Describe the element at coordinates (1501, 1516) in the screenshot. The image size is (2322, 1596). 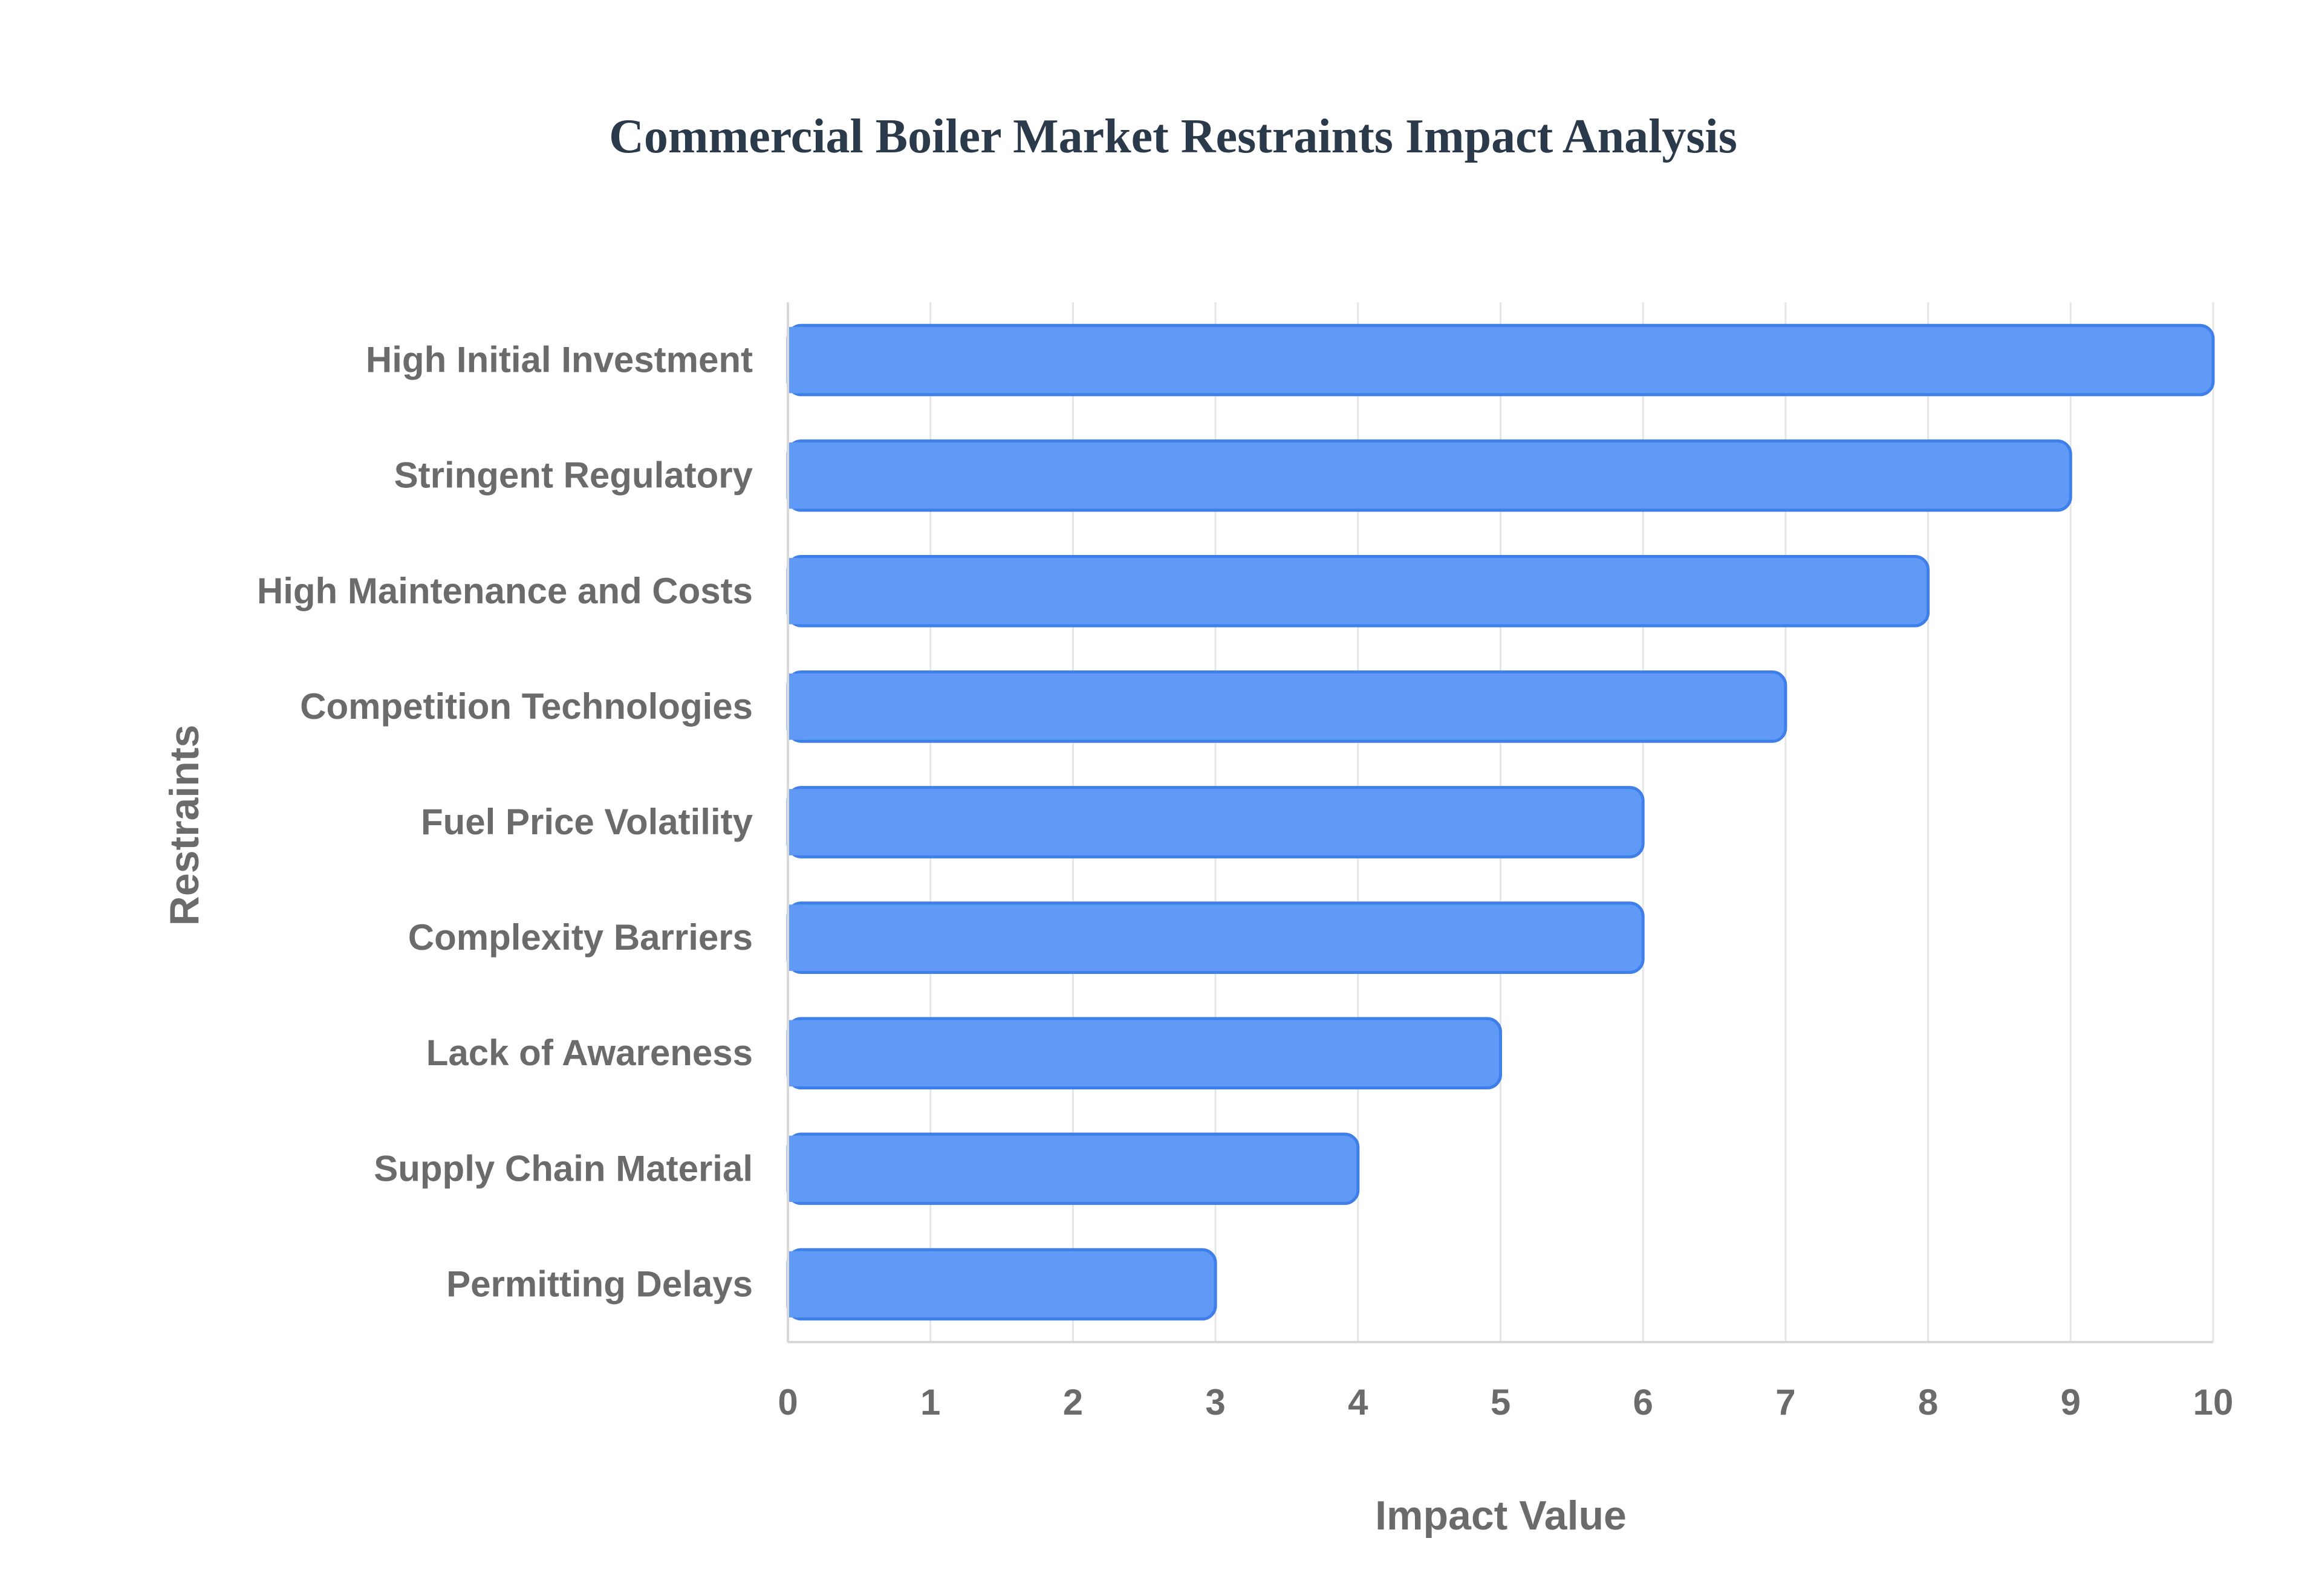
I see `x-axis-title: Impact Value` at that location.